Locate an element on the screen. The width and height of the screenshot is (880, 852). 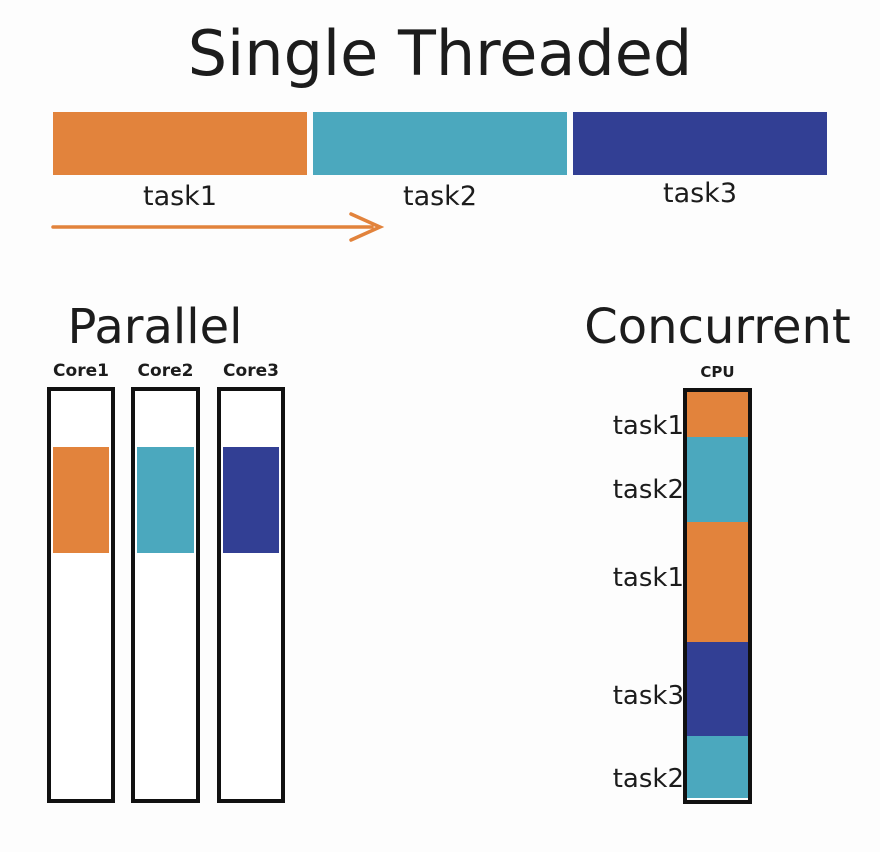
core3-task3-block is located at coordinates (251, 500).